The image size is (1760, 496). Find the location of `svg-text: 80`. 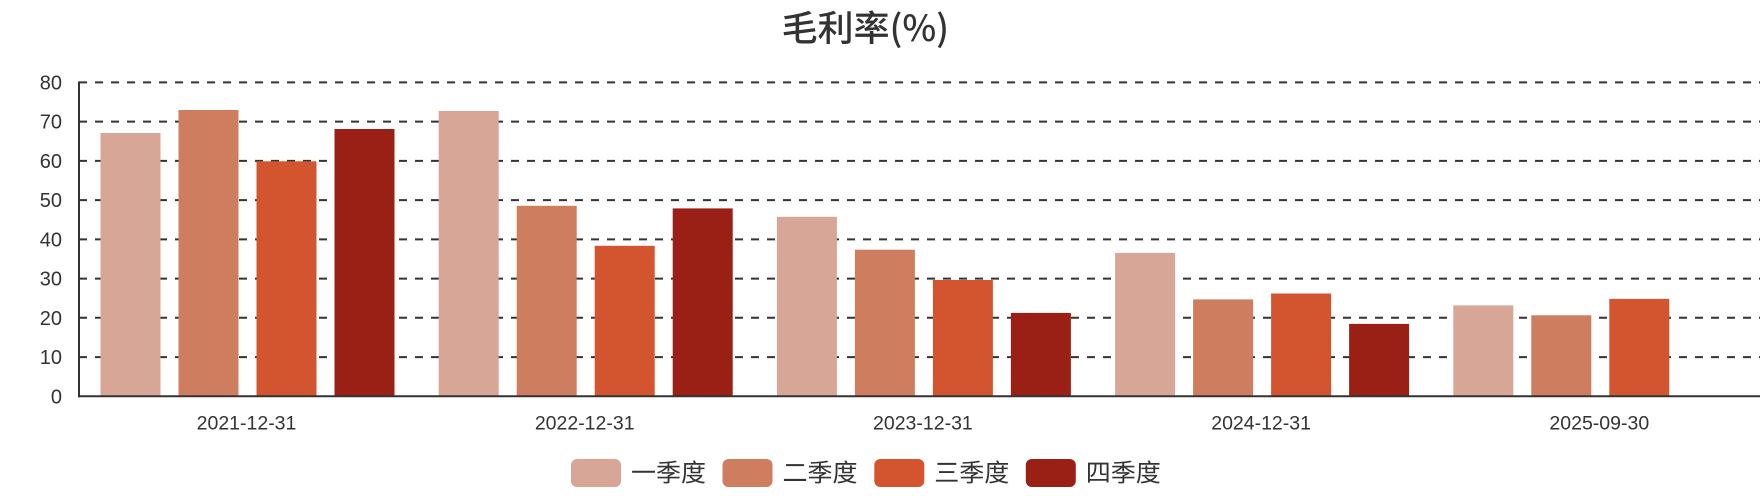

svg-text: 80 is located at coordinates (51, 83).